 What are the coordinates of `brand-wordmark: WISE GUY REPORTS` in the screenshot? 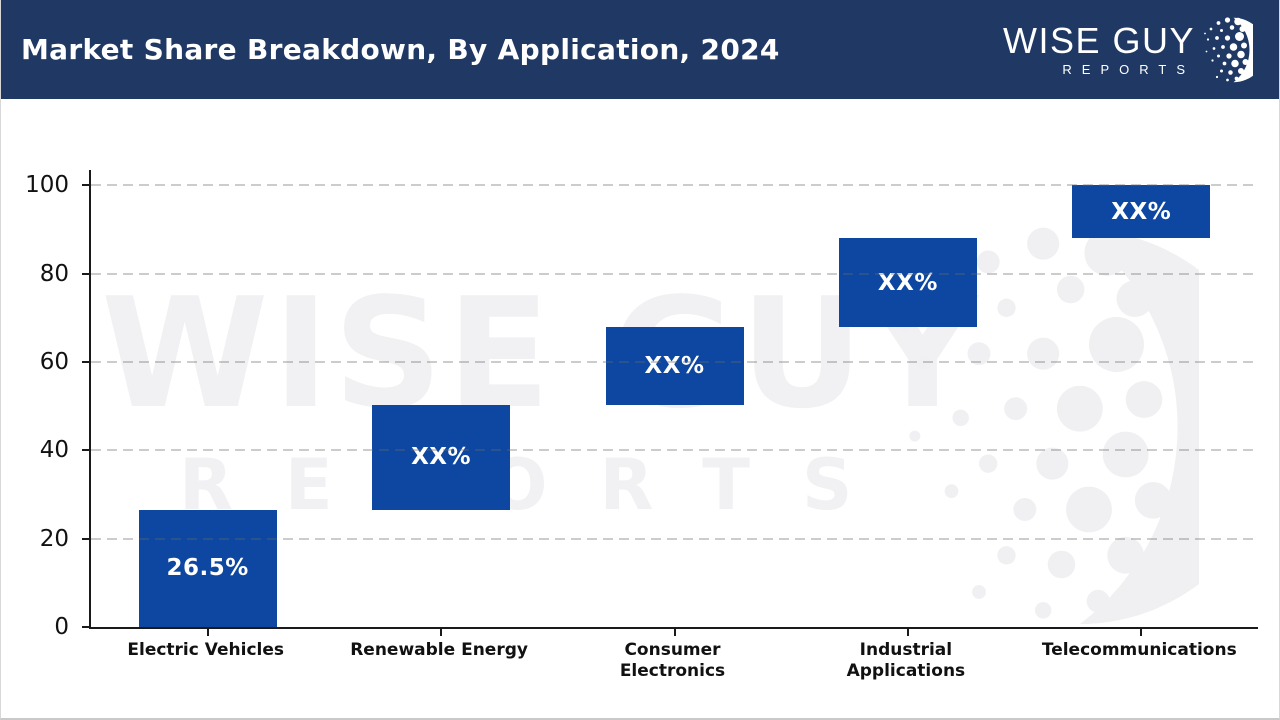 It's located at (1098, 48).